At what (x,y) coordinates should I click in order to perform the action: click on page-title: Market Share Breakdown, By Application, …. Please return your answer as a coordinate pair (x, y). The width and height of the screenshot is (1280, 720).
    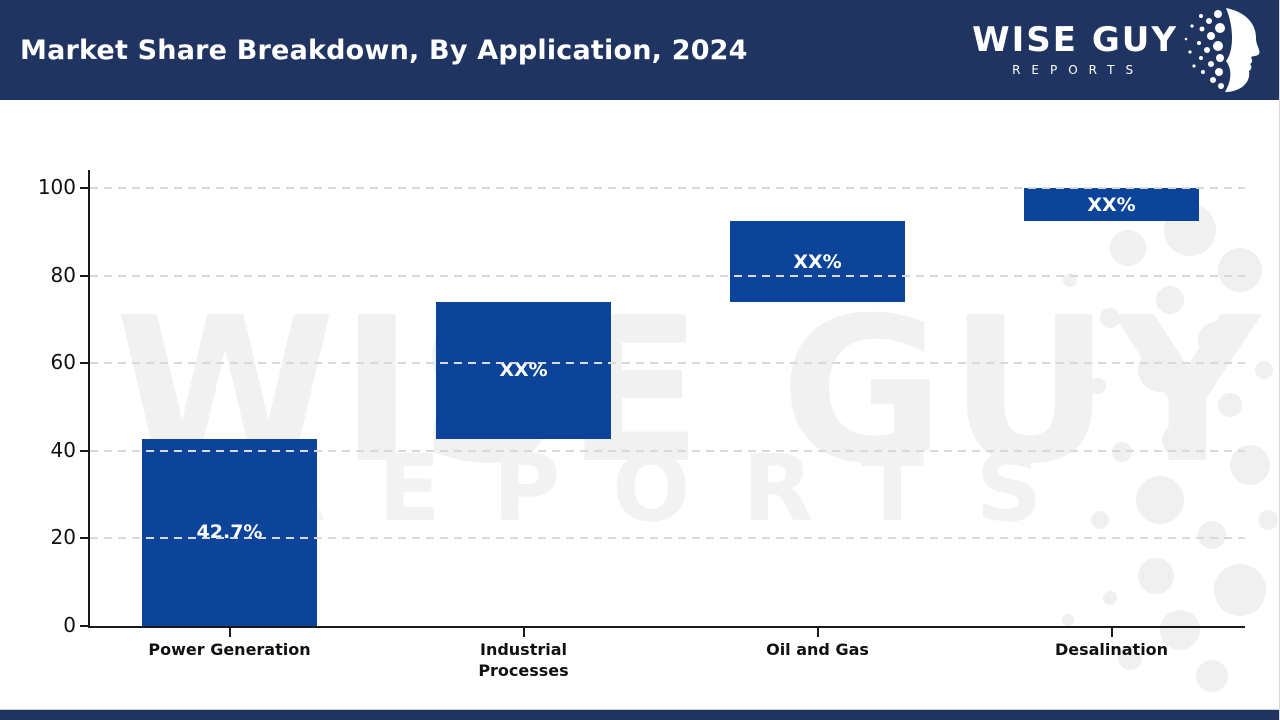
    Looking at the image, I should click on (384, 50).